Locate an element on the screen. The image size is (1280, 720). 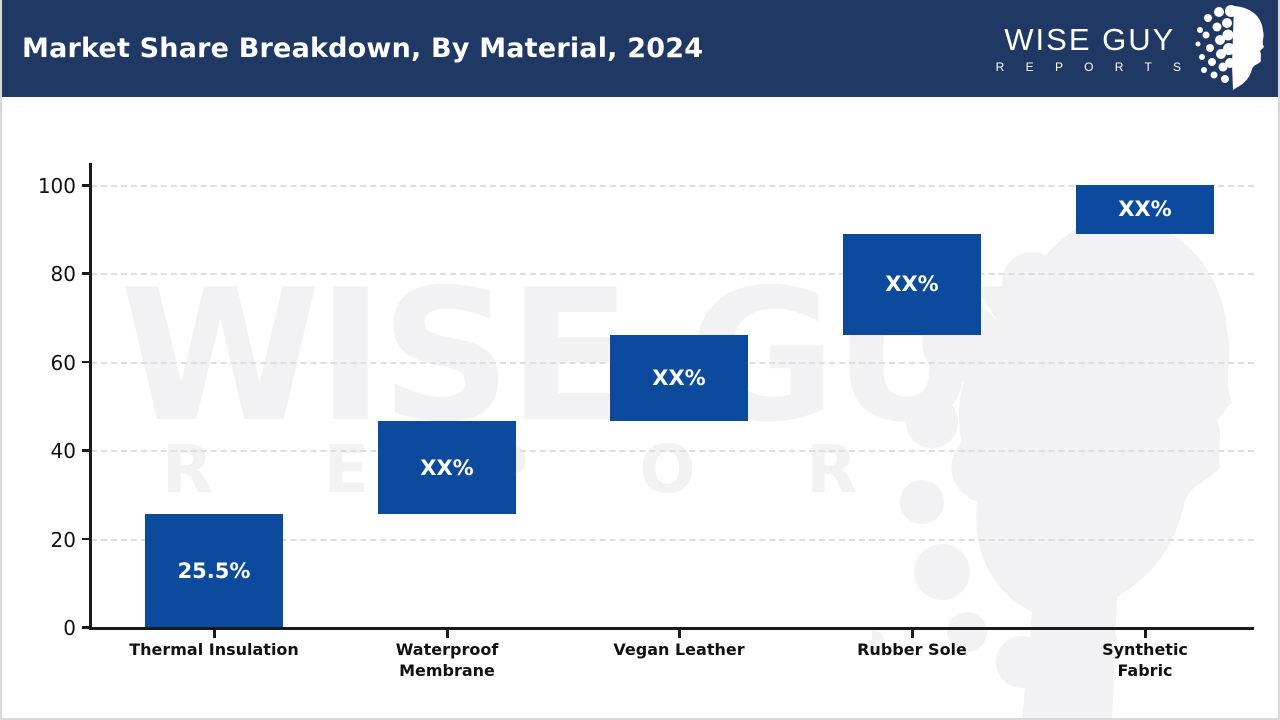
logo-subtitle: R E P O R T S is located at coordinates (1092, 67).